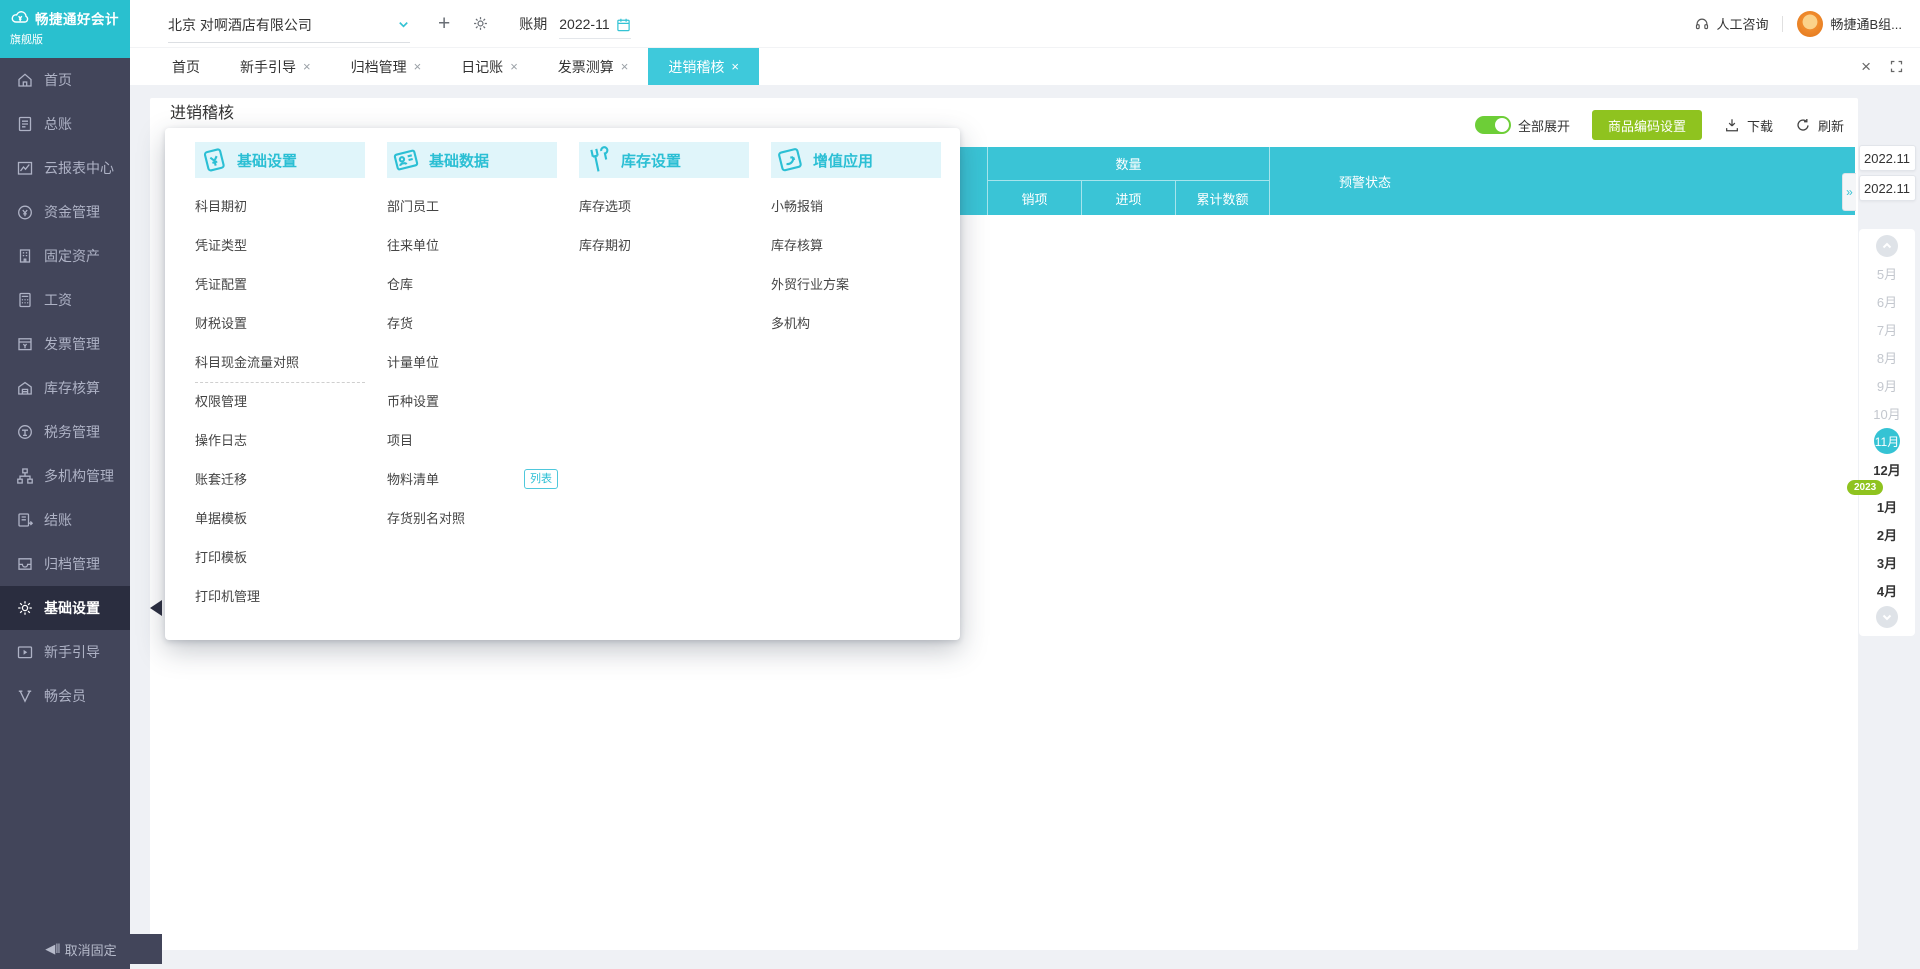  What do you see at coordinates (65, 124) in the screenshot?
I see `sidebar-item-ledger: 总账` at bounding box center [65, 124].